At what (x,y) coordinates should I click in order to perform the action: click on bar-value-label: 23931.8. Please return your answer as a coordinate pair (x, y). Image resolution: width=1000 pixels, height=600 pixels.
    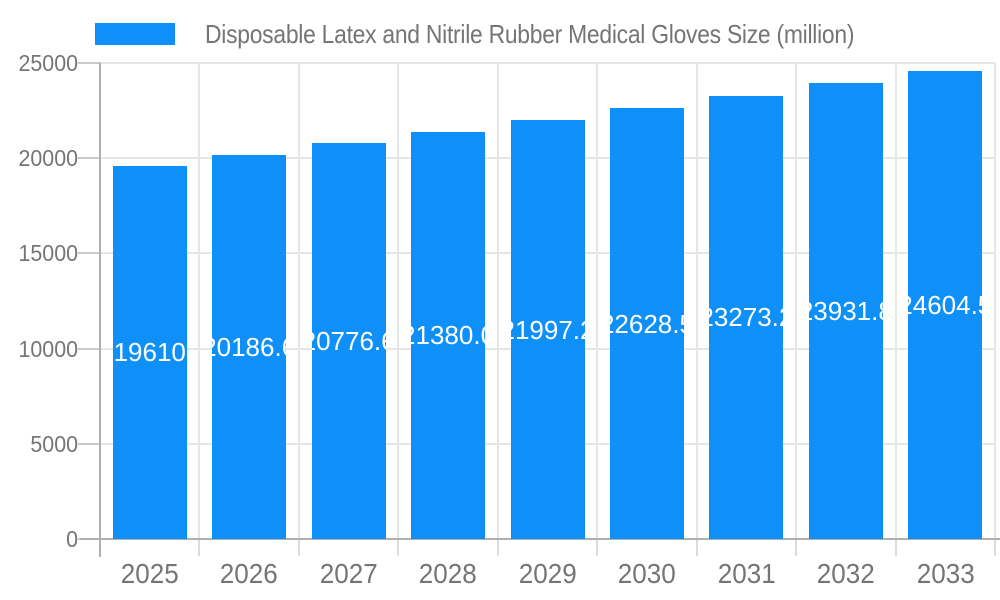
    Looking at the image, I should click on (846, 311).